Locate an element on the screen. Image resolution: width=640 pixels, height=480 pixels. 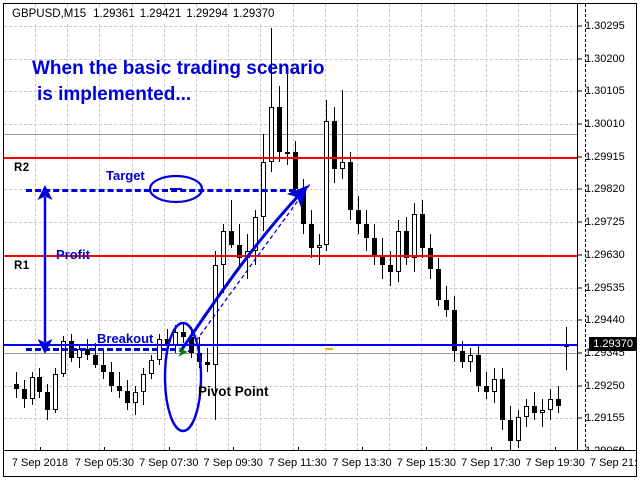
level-line-pp is located at coordinates (291, 345).